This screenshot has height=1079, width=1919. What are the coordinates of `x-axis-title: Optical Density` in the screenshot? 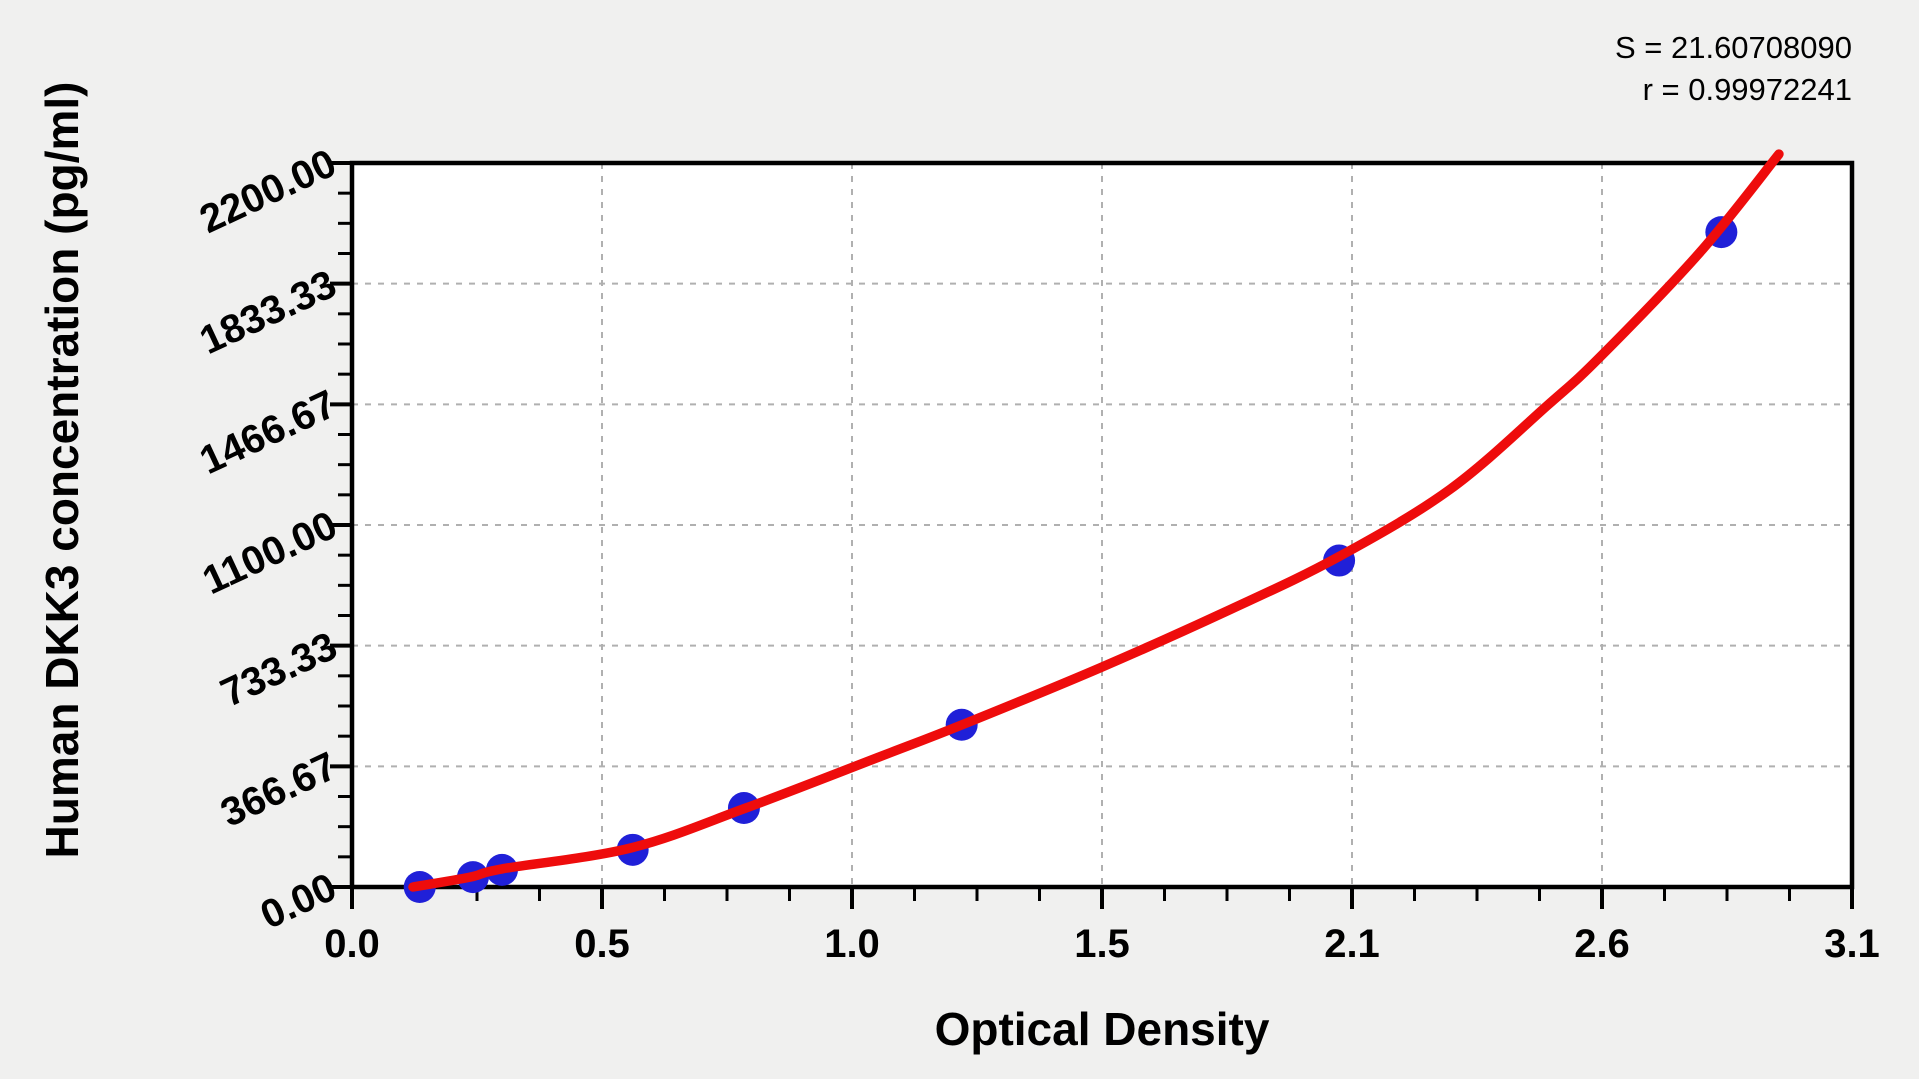 It's located at (1102, 1029).